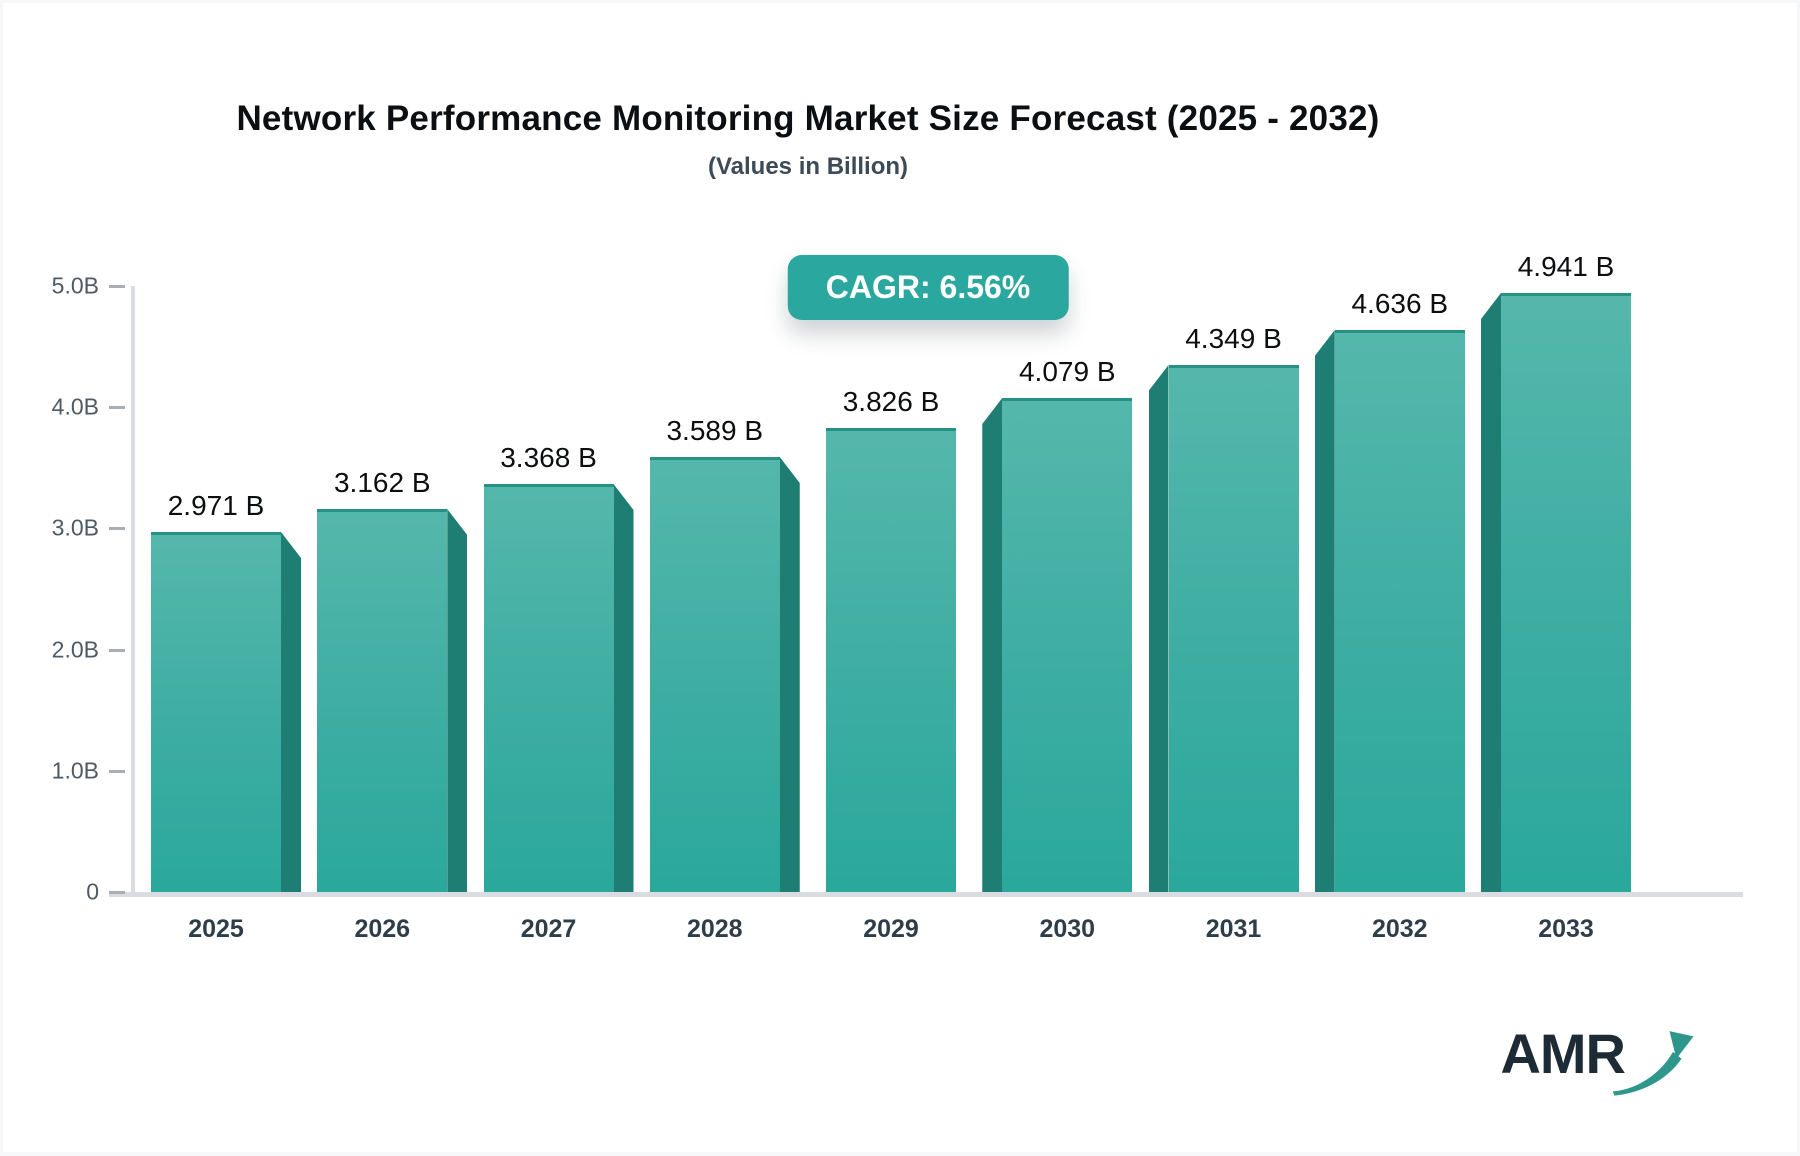 The image size is (1800, 1156). I want to click on x-axis-label: 2031, so click(1233, 929).